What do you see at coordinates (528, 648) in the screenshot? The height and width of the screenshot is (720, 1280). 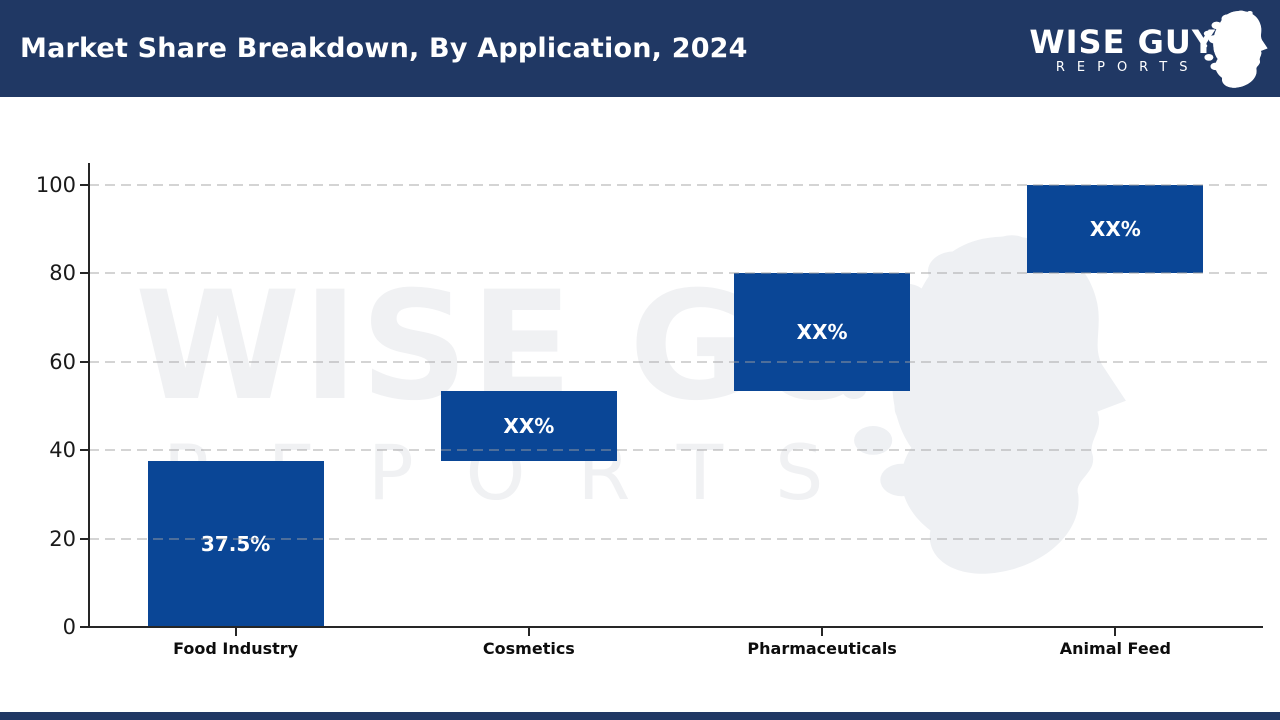 I see `x-axis-category-label: Cosmetics` at bounding box center [528, 648].